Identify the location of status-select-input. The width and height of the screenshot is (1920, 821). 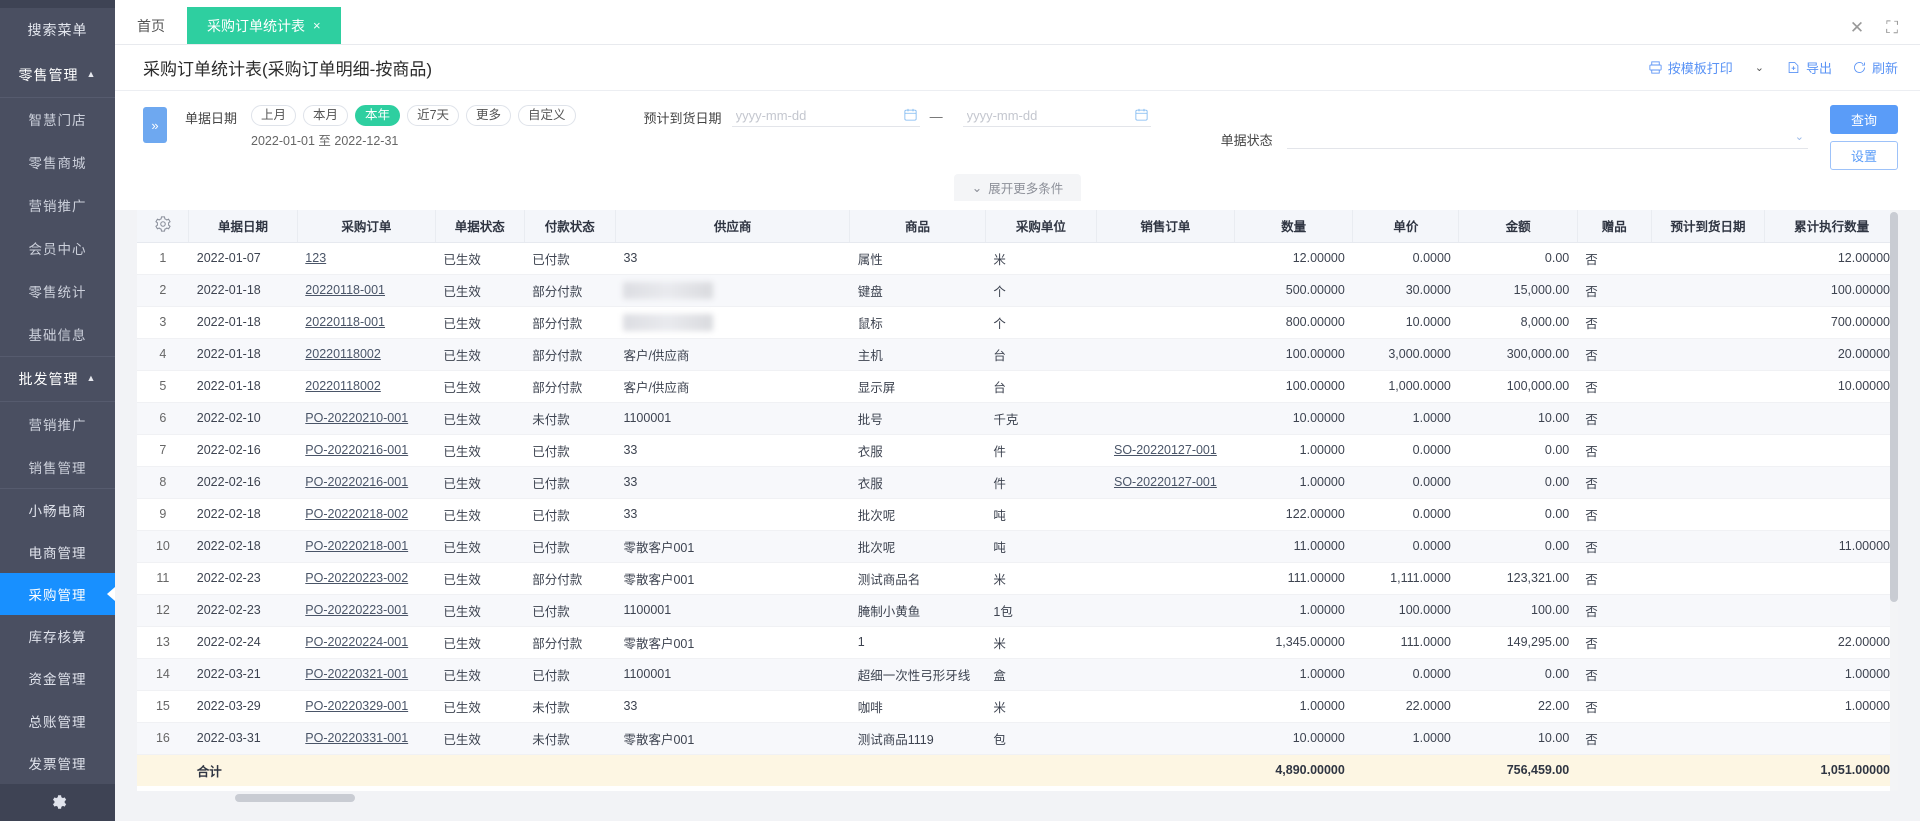
(1547, 137).